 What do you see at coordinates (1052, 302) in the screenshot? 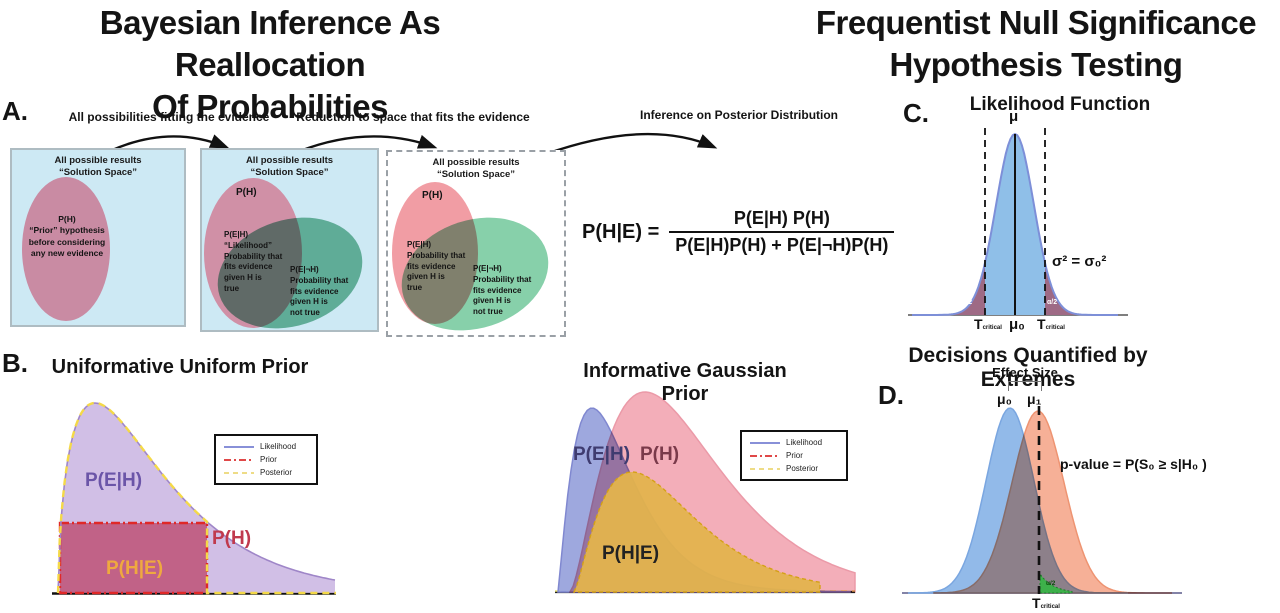
I see `alpha-right-label: α/2` at bounding box center [1052, 302].